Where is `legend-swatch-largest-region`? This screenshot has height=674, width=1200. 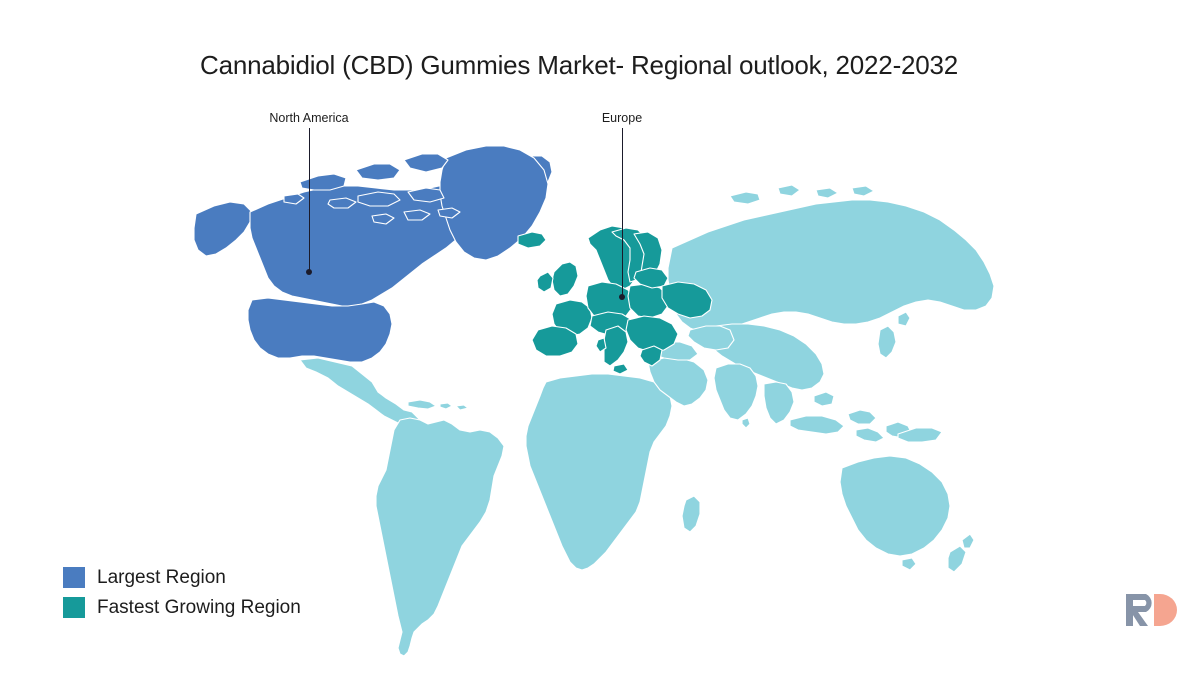 legend-swatch-largest-region is located at coordinates (74, 577).